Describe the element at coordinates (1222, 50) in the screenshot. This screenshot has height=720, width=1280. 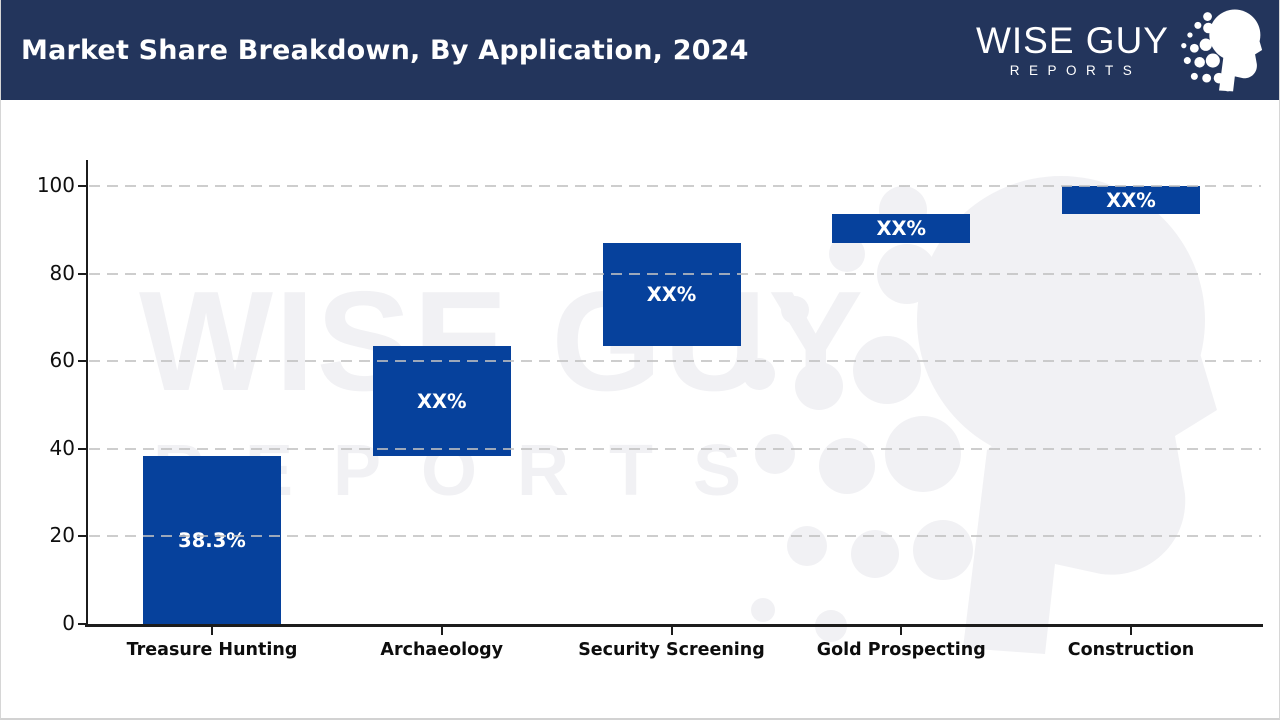
I see `logo-head-icon` at that location.